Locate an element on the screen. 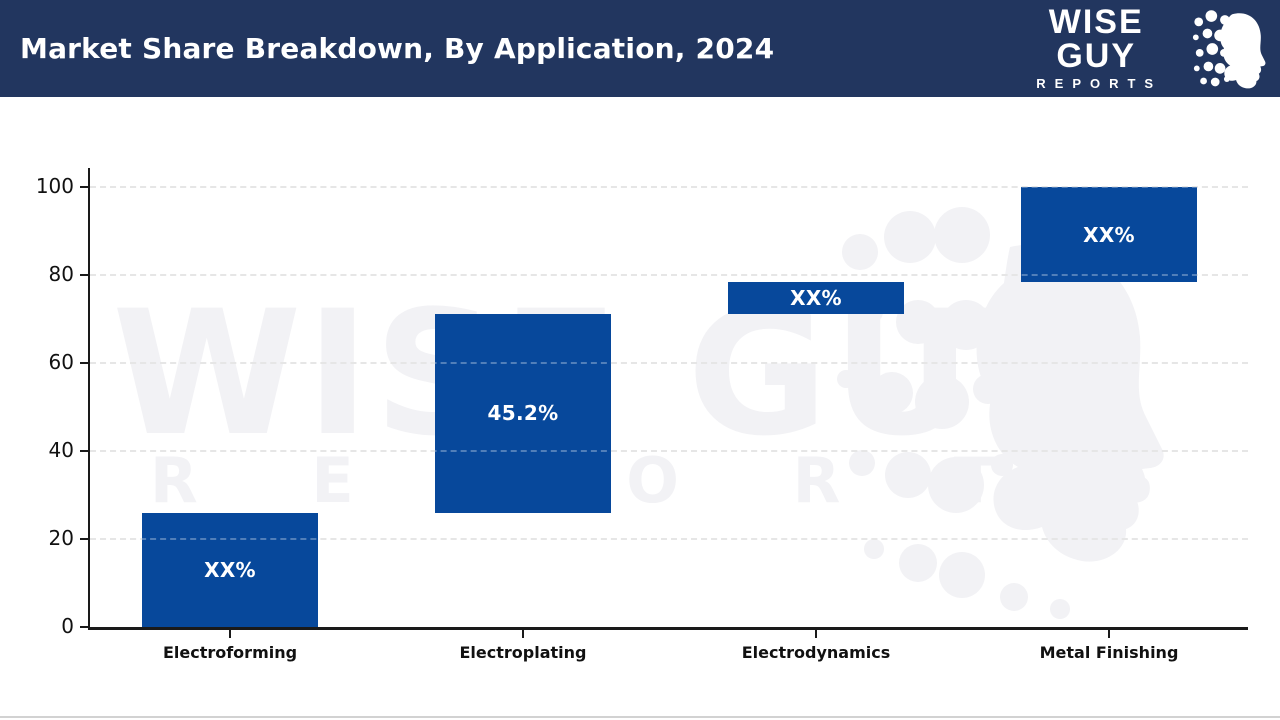 Image resolution: width=1280 pixels, height=720 pixels. x-tick-electrodynamics is located at coordinates (816, 634).